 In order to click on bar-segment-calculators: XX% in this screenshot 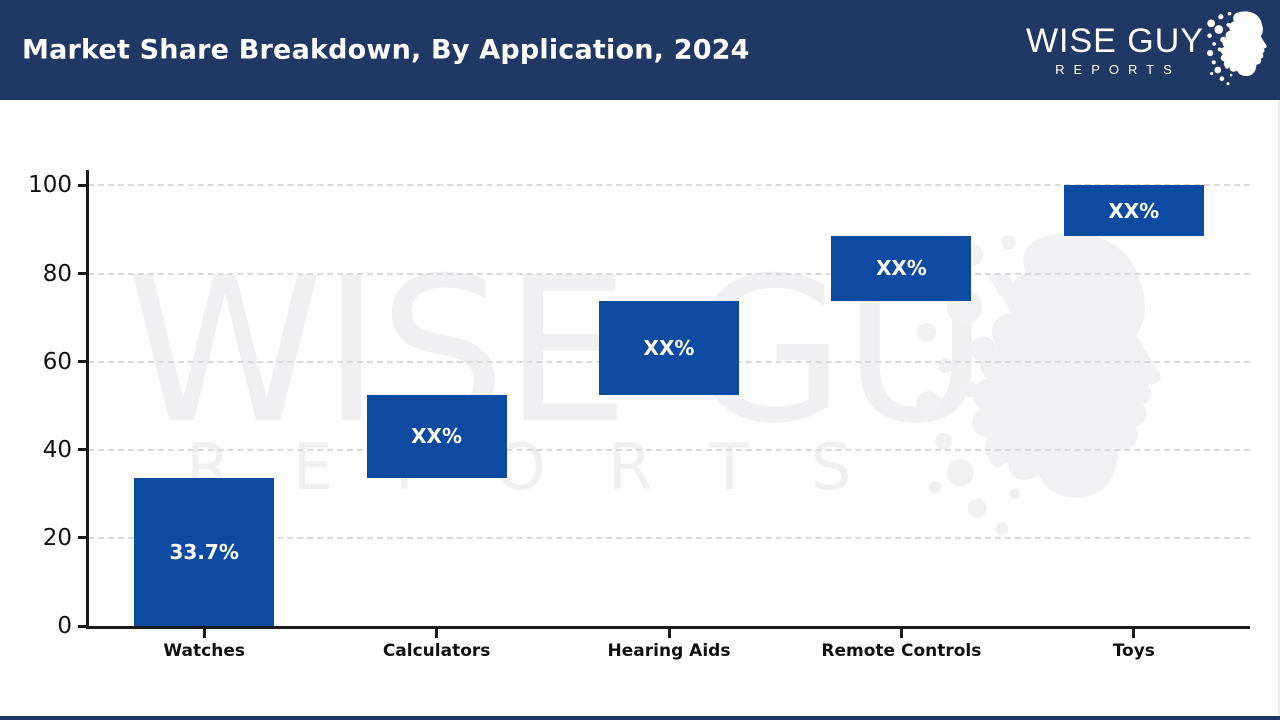, I will do `click(436, 436)`.